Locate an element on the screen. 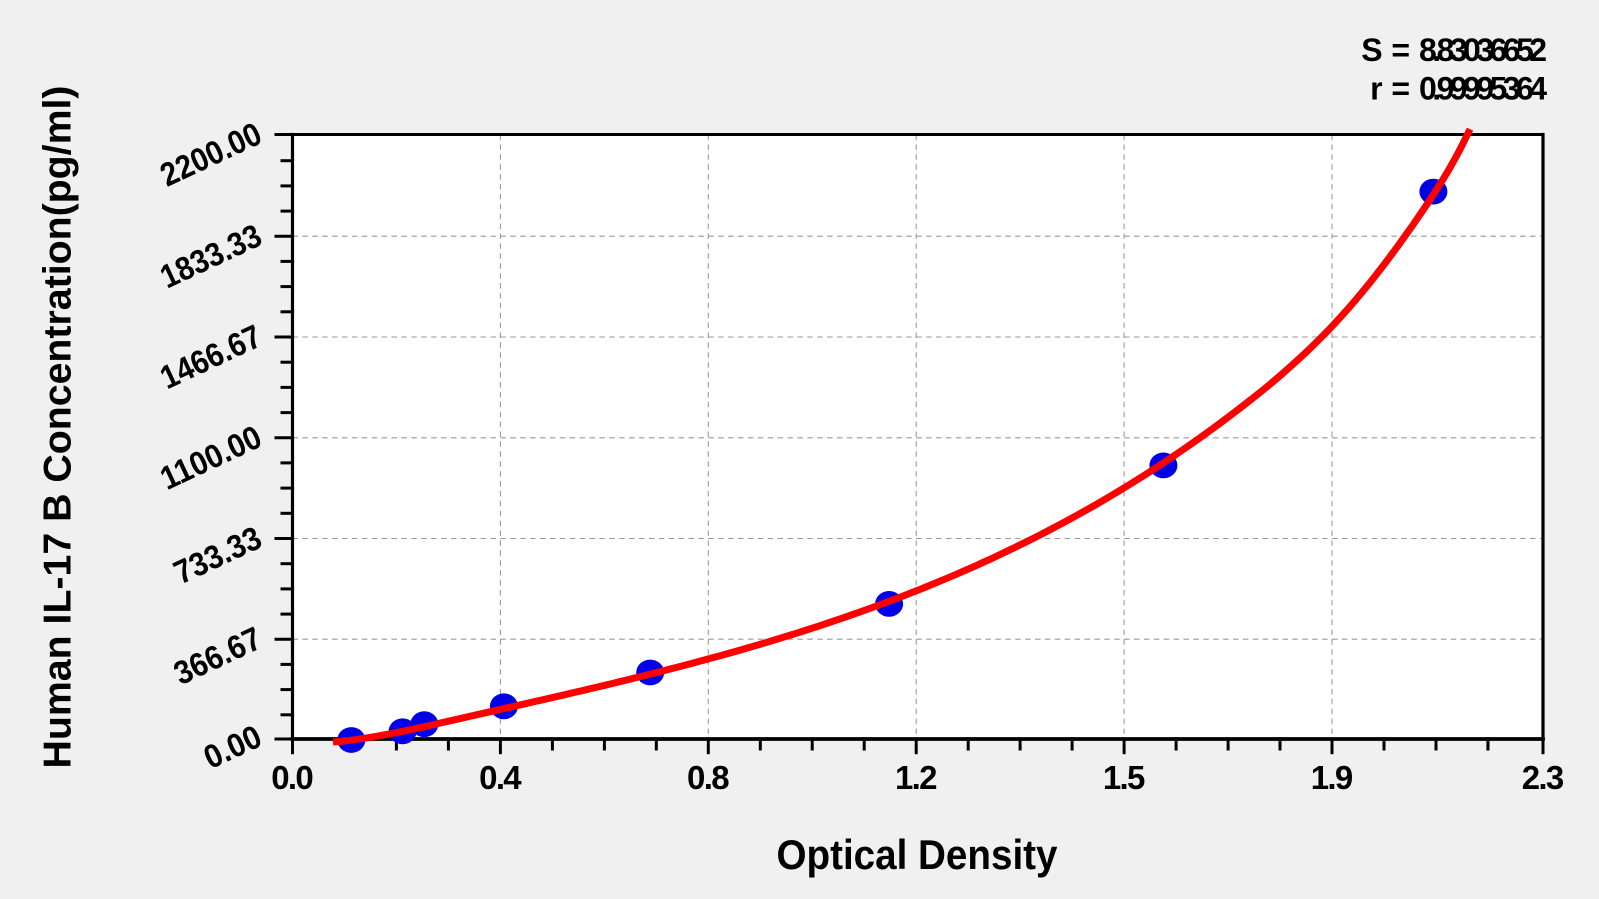 The width and height of the screenshot is (1599, 899). svg-text: 0.8 is located at coordinates (708, 777).